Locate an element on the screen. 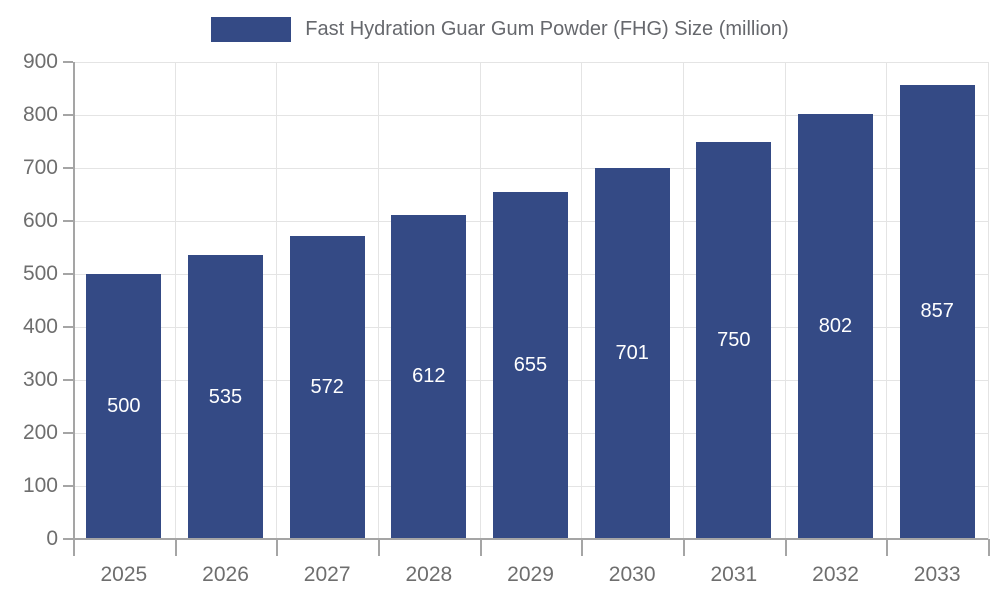 The image size is (1000, 600). y-axis-tick-label: 600 is located at coordinates (40, 220).